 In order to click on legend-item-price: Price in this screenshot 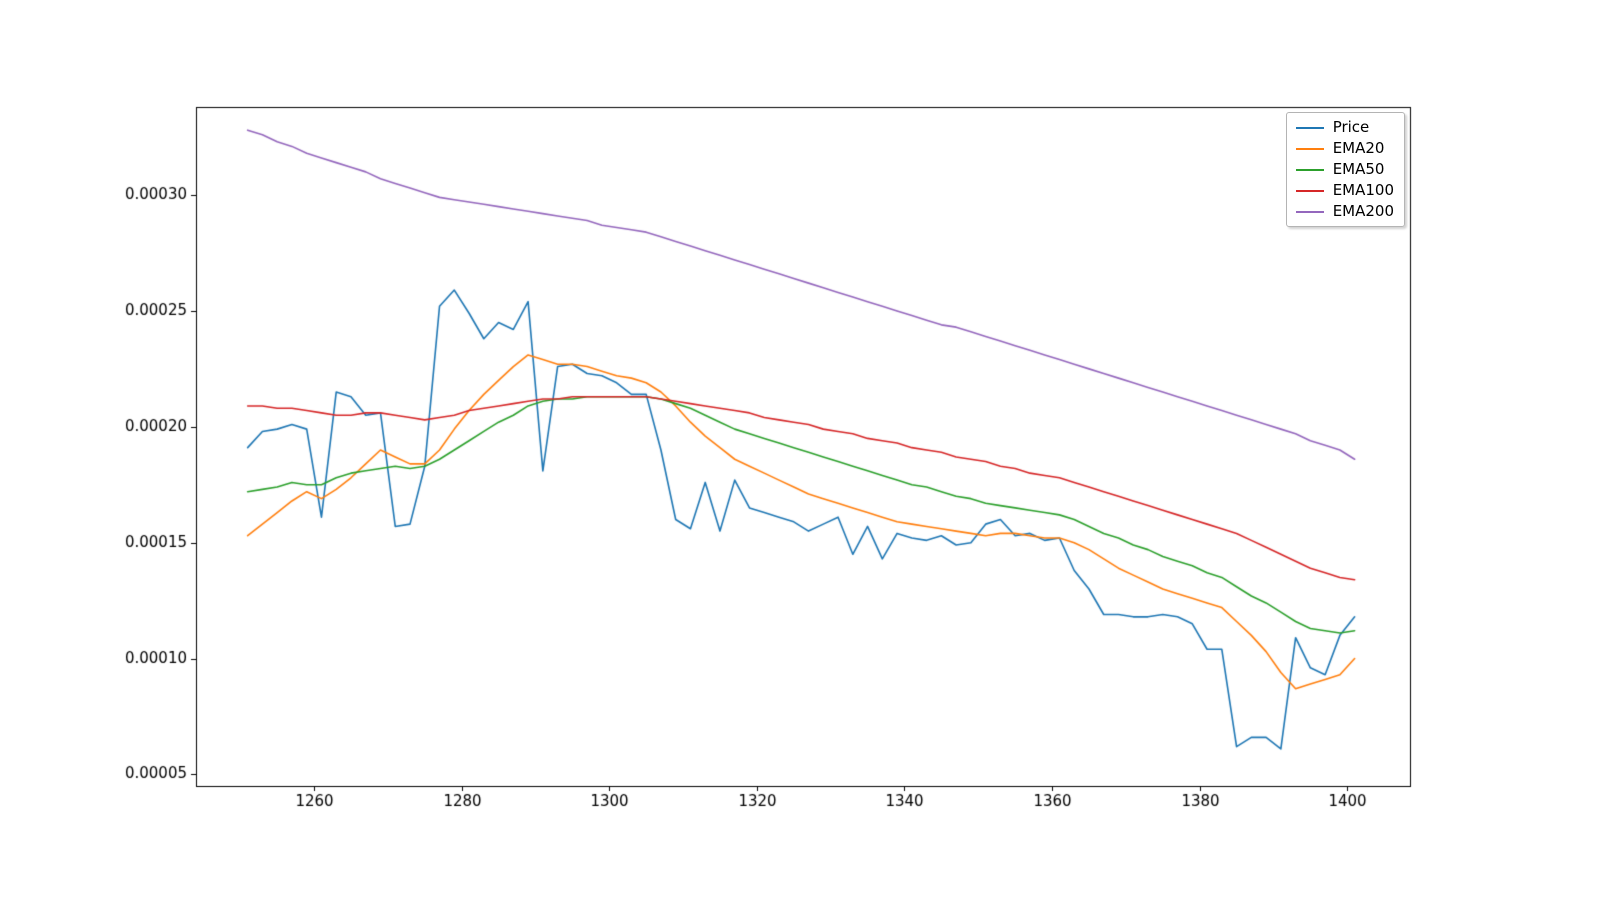, I will do `click(1344, 127)`.